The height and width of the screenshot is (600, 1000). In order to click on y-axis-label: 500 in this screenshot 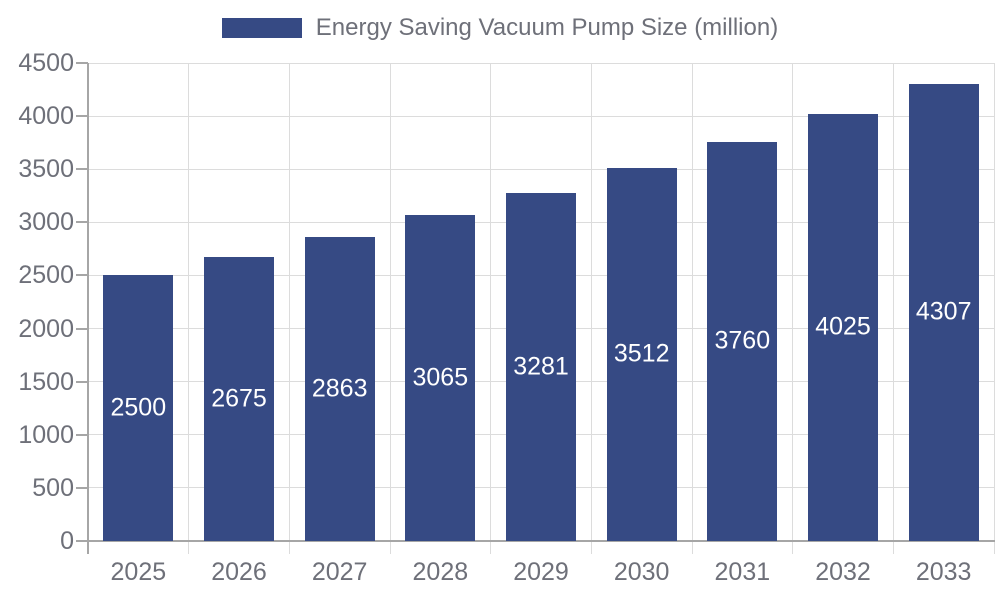, I will do `click(53, 487)`.